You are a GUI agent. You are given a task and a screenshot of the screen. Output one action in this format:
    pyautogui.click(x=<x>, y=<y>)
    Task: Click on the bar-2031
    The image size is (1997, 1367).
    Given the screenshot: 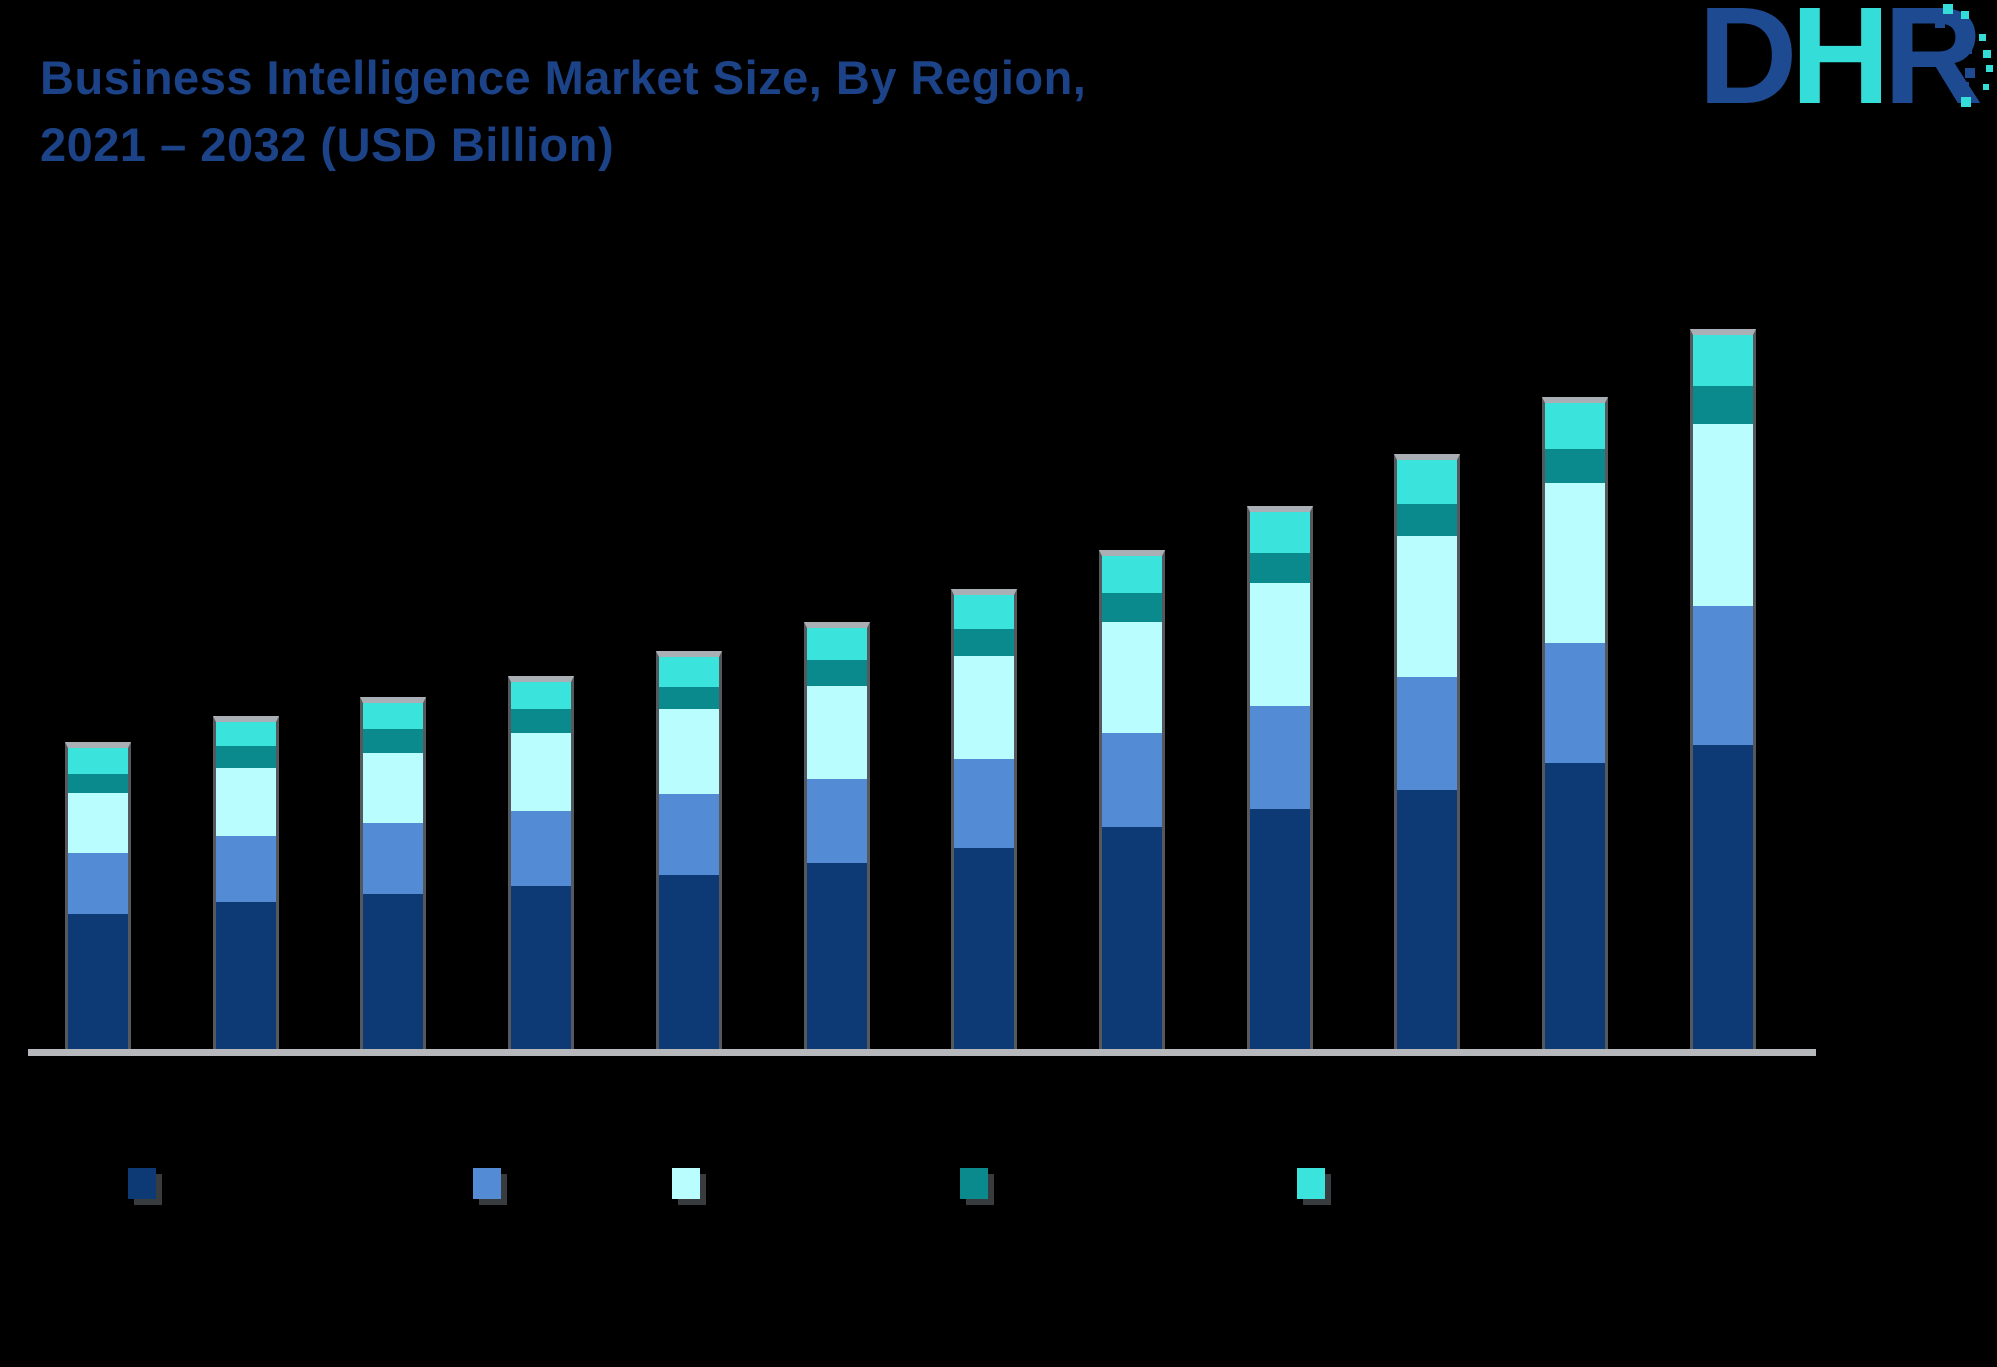 What is the action you would take?
    pyautogui.click(x=1575, y=723)
    